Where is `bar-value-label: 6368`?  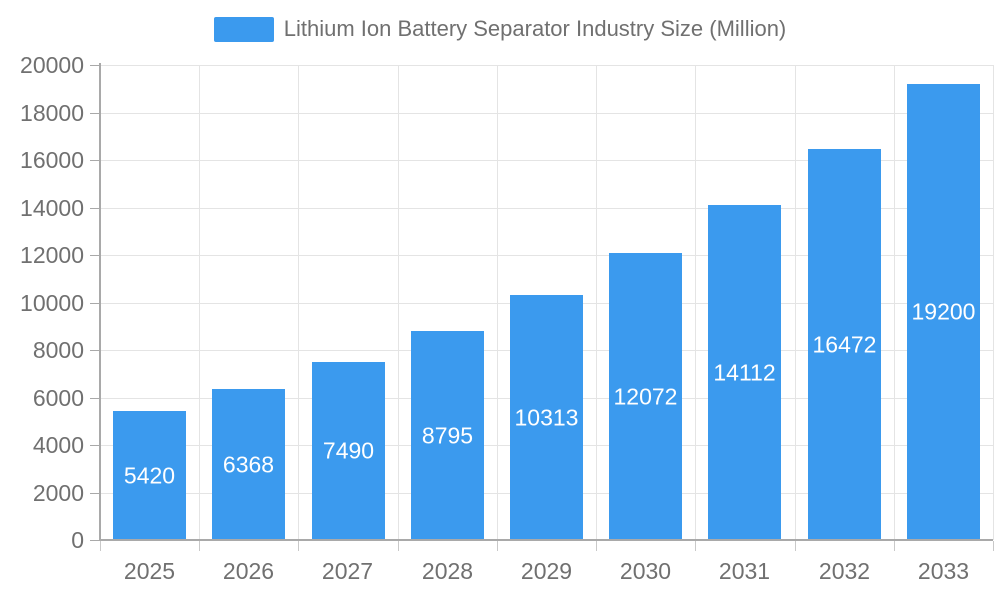
bar-value-label: 6368 is located at coordinates (248, 464).